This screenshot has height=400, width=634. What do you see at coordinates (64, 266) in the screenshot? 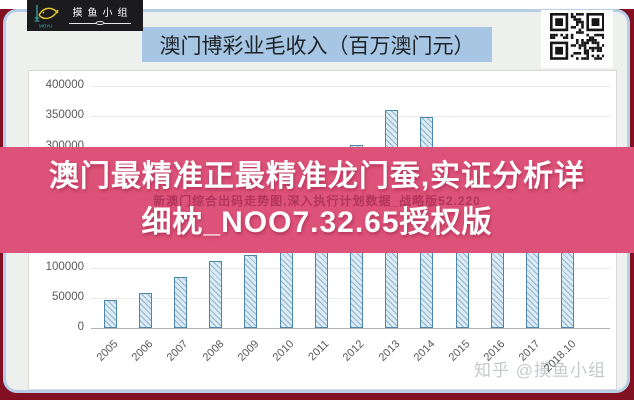
I see `y-tick-label: 100000` at bounding box center [64, 266].